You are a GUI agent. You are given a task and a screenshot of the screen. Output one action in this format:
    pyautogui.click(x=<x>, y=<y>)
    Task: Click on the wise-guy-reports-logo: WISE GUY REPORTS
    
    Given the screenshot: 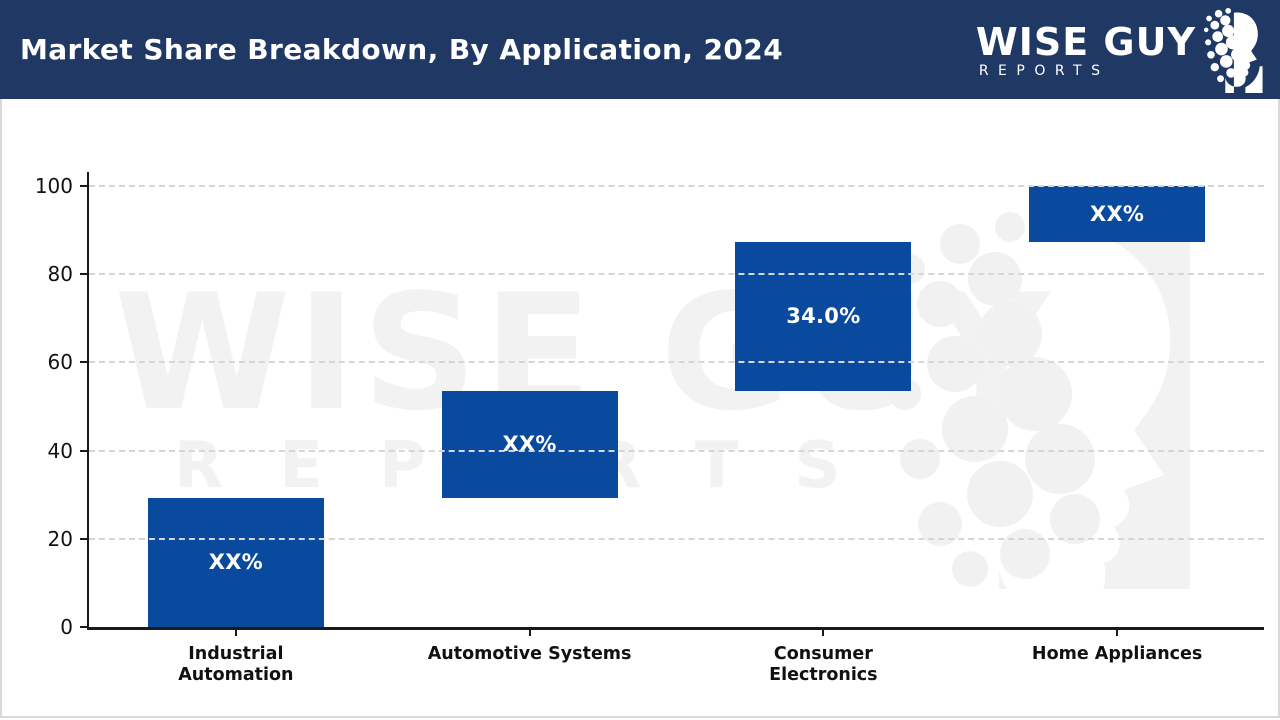 What is the action you would take?
    pyautogui.click(x=1120, y=50)
    